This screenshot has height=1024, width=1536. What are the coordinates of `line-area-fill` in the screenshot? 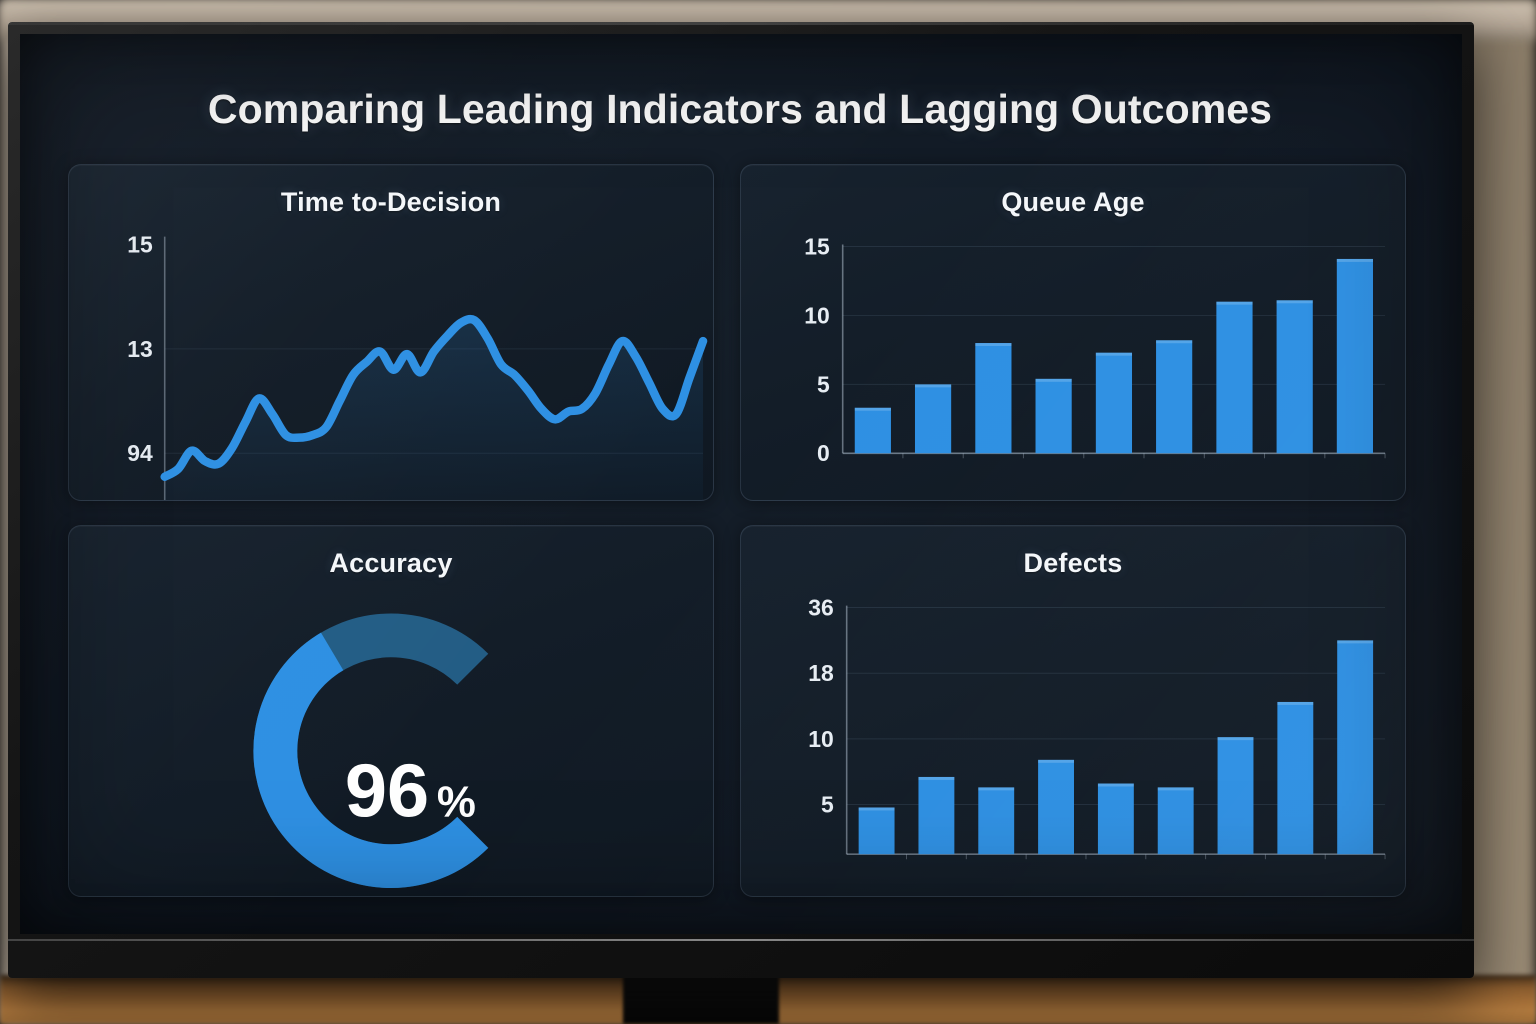 It's located at (434, 409).